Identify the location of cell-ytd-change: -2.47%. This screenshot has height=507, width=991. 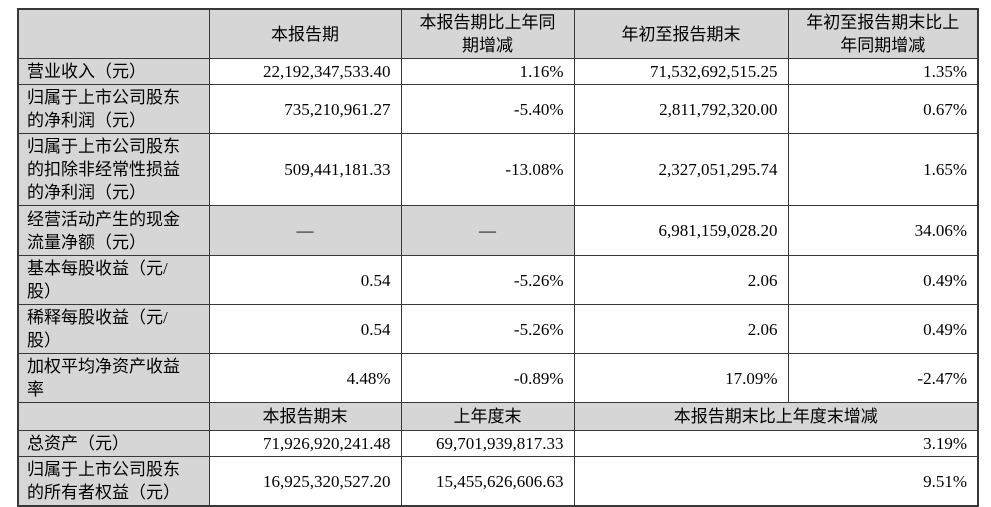
(883, 378).